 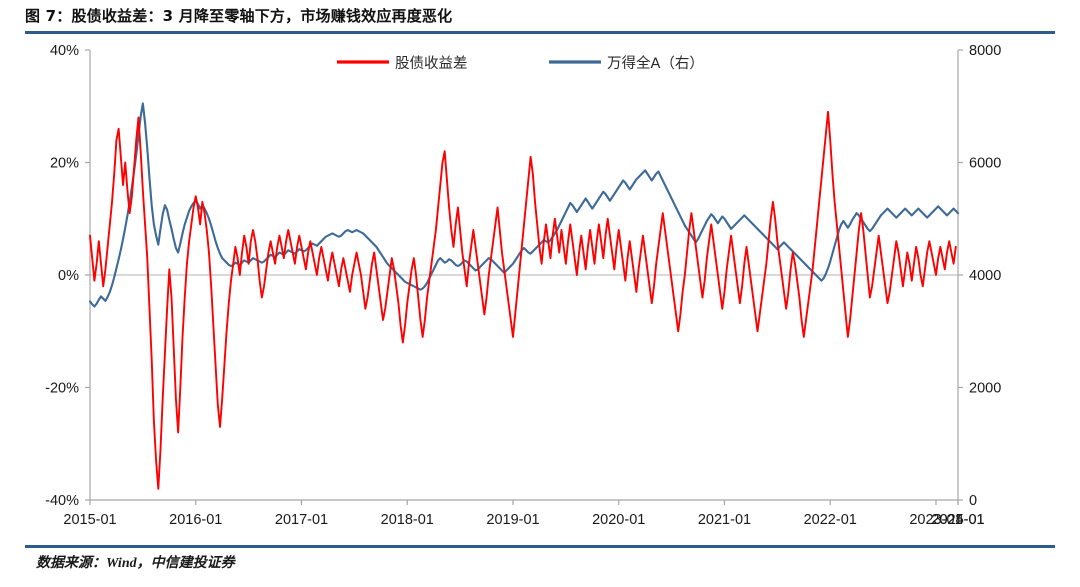 What do you see at coordinates (195, 520) in the screenshot?
I see `x-axis-tick-label: 2016-01` at bounding box center [195, 520].